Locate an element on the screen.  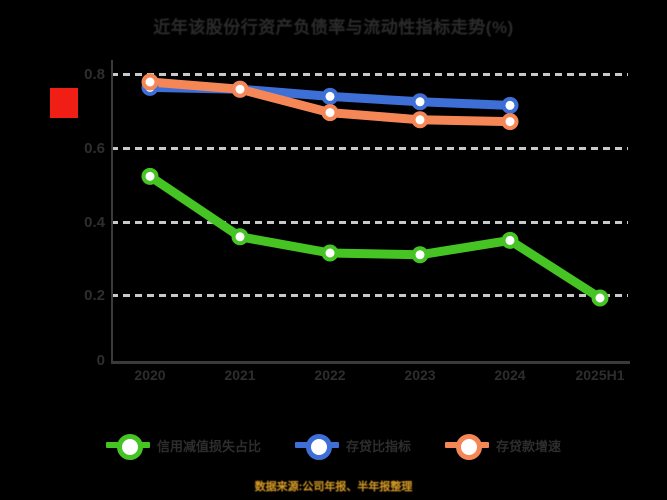
x-tick-label-2025H1: 2025H1 is located at coordinates (600, 375).